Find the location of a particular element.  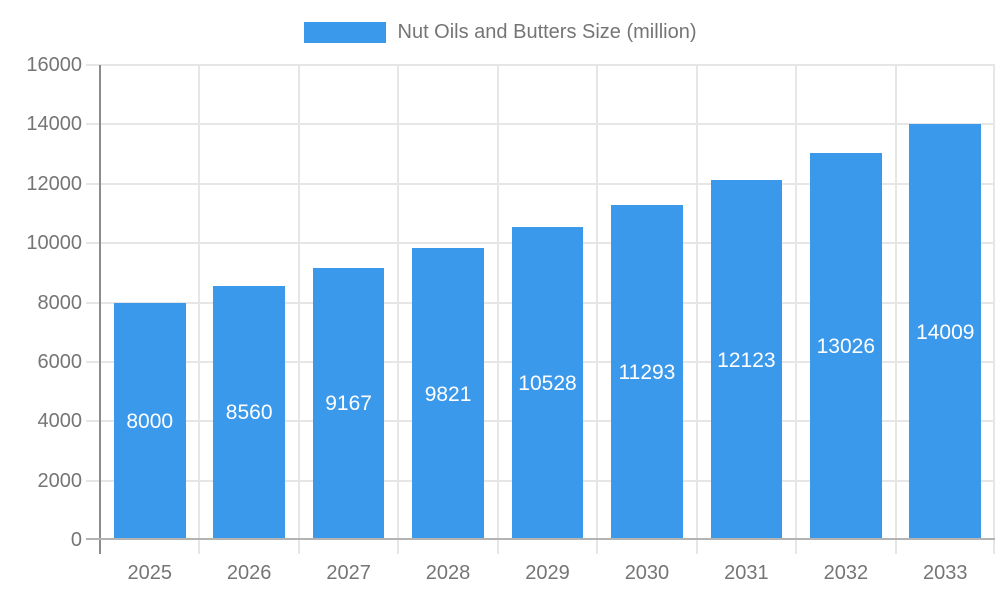

x-tick-label: 2025 is located at coordinates (149, 573).